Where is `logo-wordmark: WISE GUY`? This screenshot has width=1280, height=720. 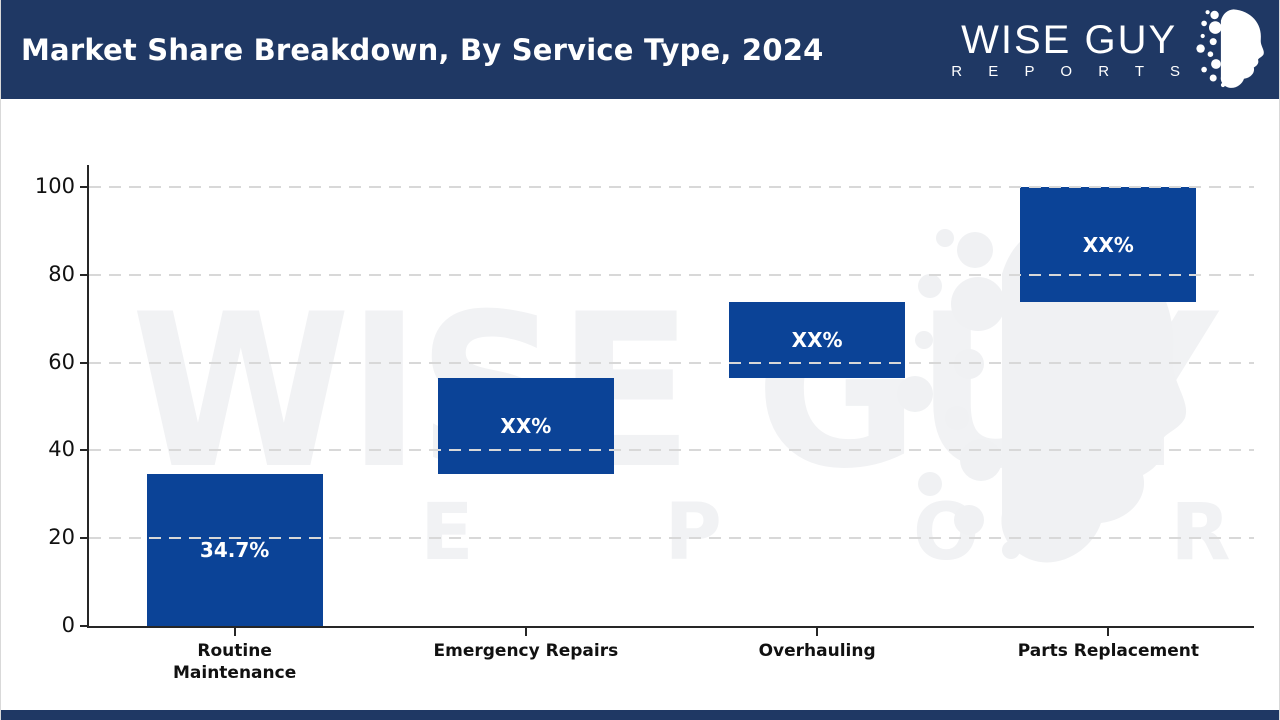
logo-wordmark: WISE GUY is located at coordinates (1069, 40).